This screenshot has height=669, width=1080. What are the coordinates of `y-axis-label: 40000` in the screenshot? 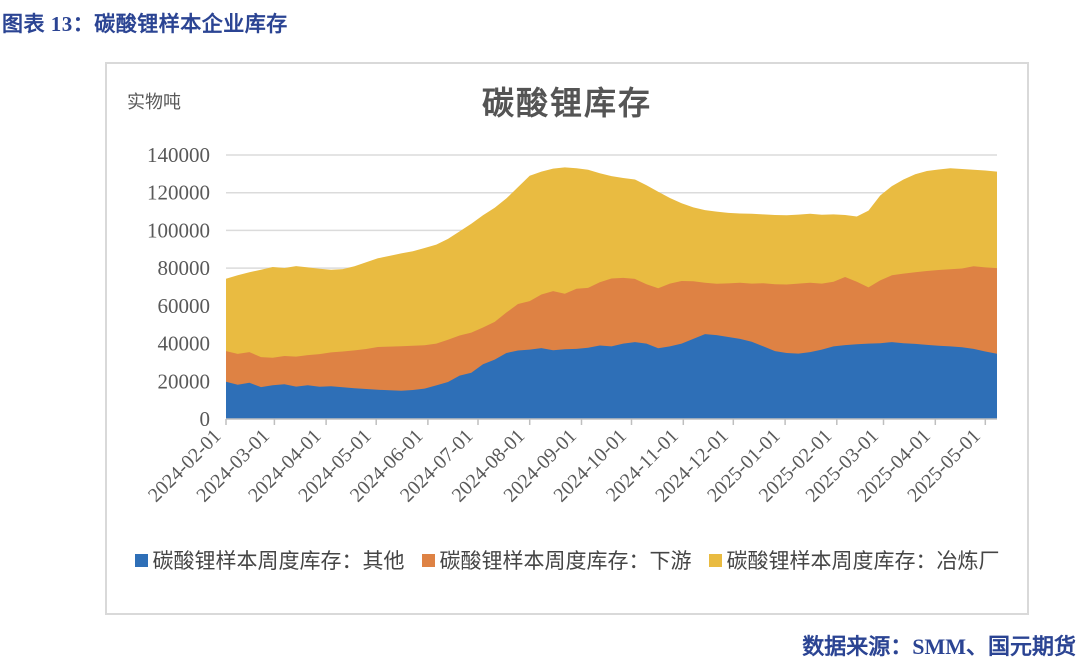 It's located at (184, 344).